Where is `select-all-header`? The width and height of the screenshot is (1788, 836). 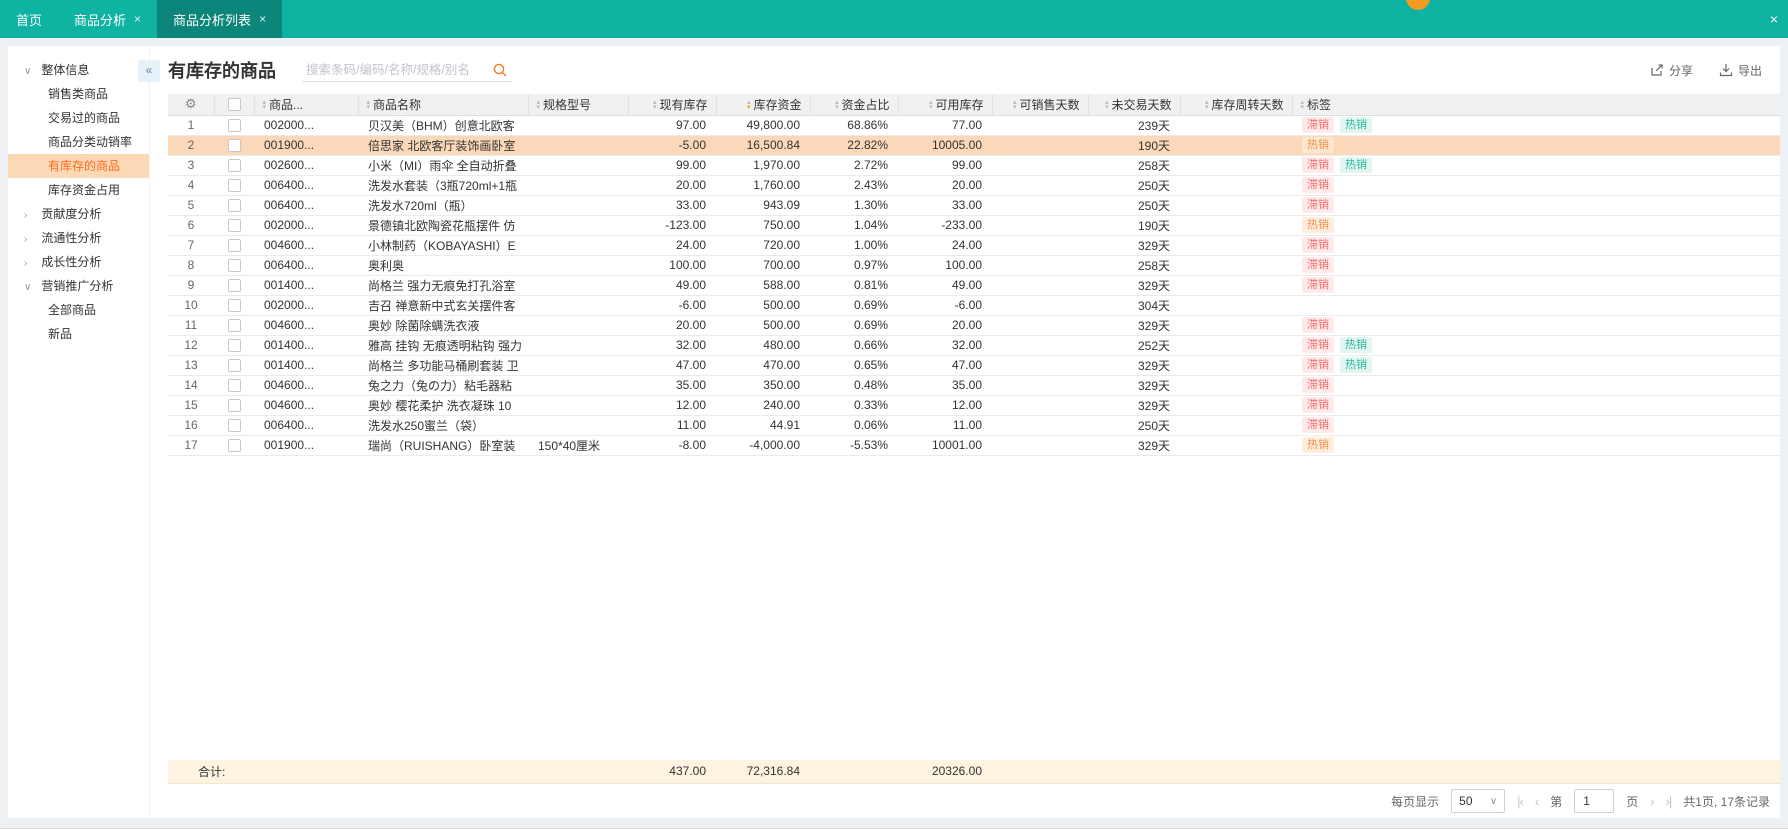
select-all-header is located at coordinates (234, 105).